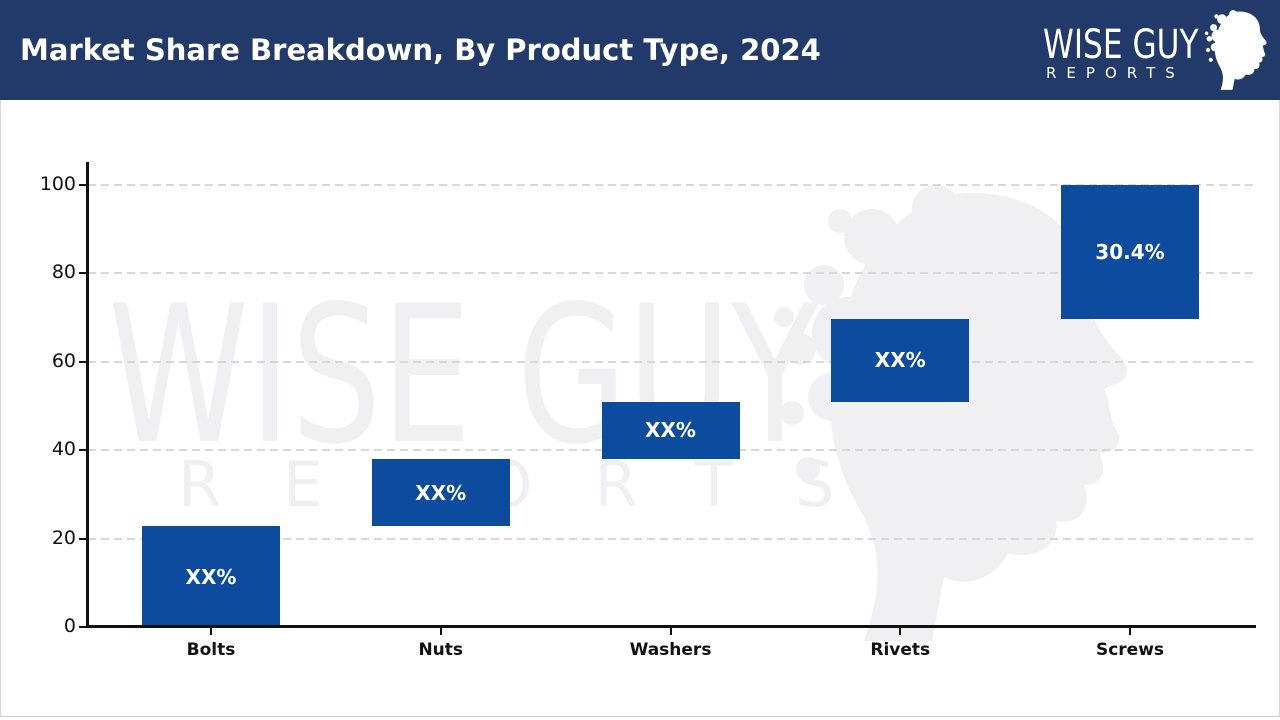 The width and height of the screenshot is (1280, 720). Describe the element at coordinates (441, 650) in the screenshot. I see `x-tick-label: Nuts` at that location.